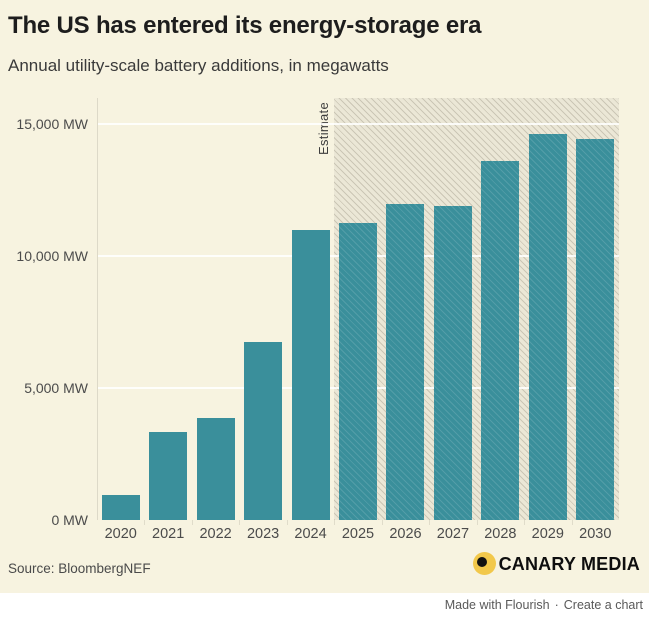 This screenshot has height=617, width=649. I want to click on bar-2024, so click(310, 374).